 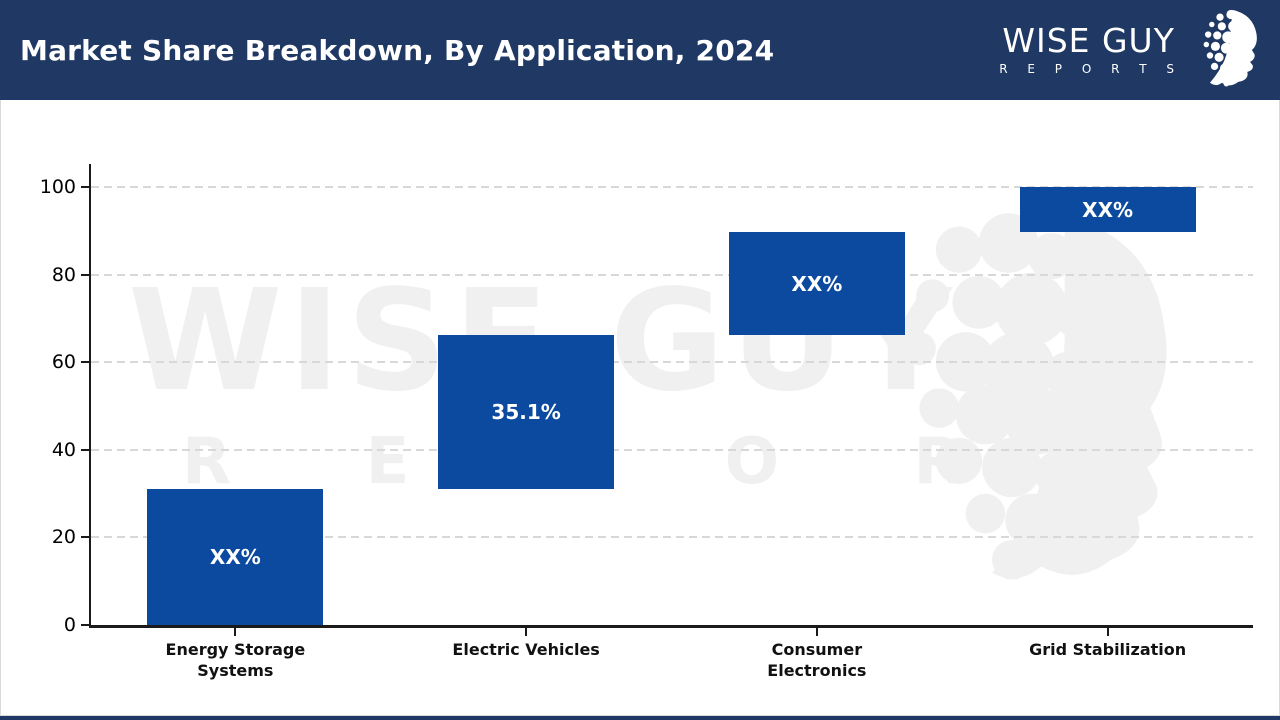 What do you see at coordinates (57, 187) in the screenshot?
I see `y-tick-label: 100` at bounding box center [57, 187].